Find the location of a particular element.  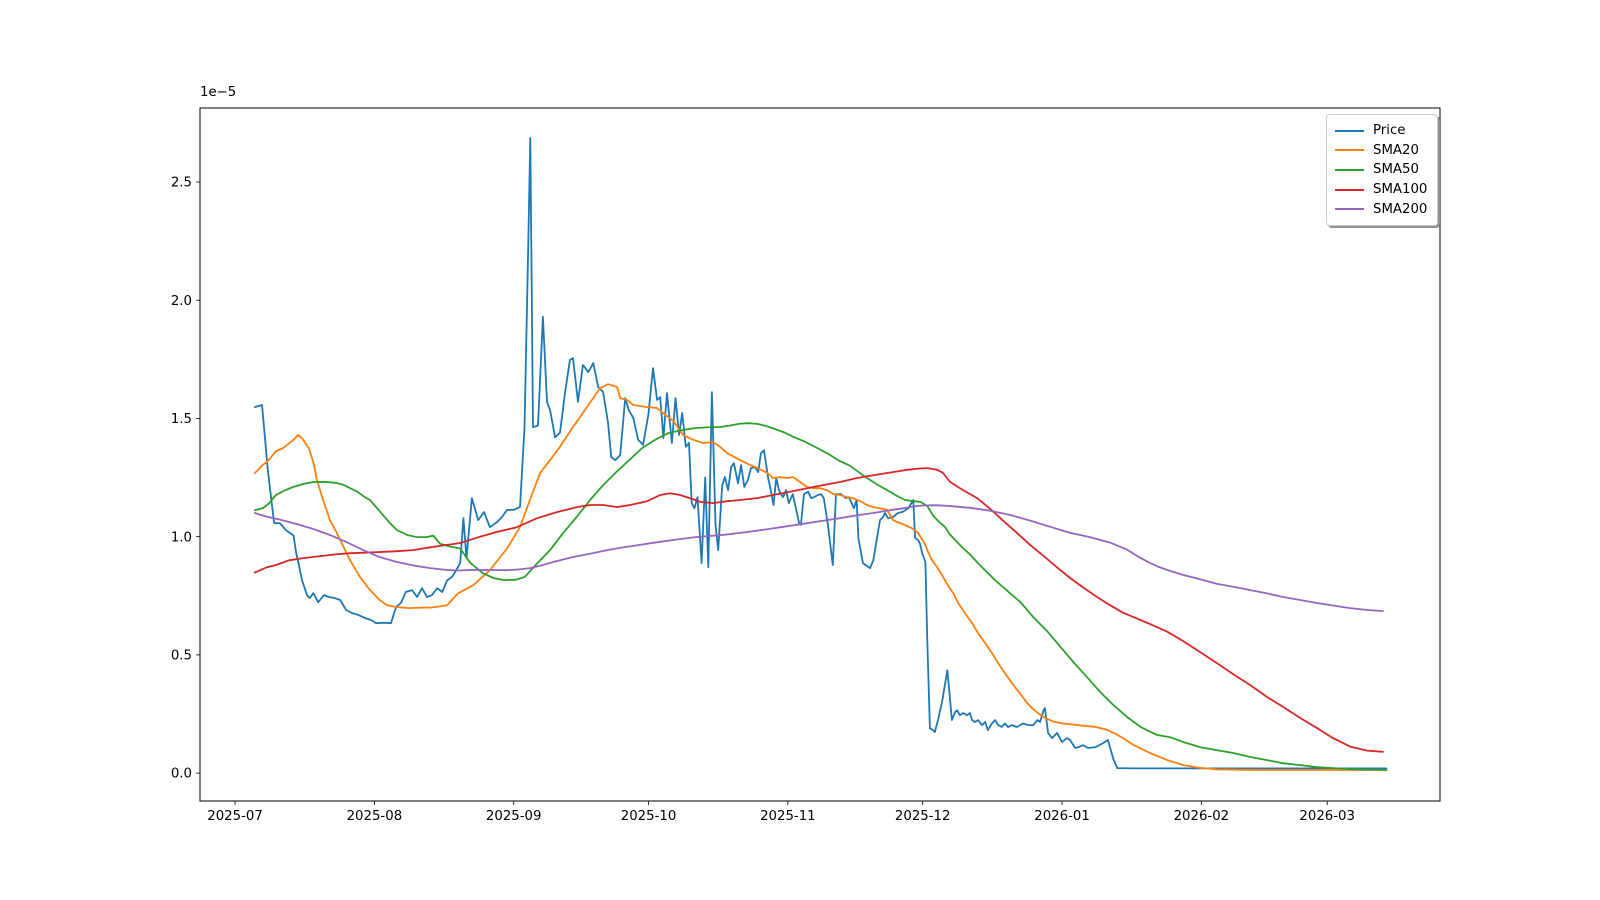

legend-entry-price: Price is located at coordinates (1381, 131).